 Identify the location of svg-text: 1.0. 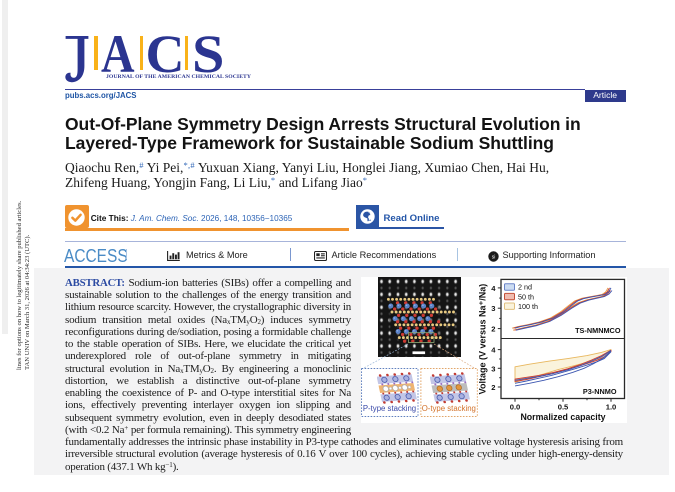
(611, 407).